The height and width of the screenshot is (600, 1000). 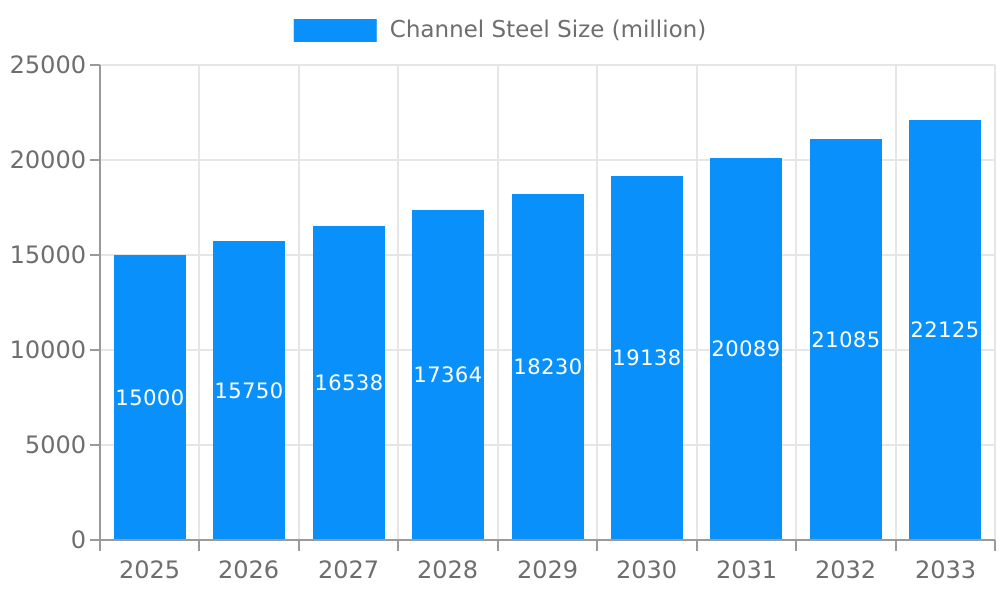 What do you see at coordinates (348, 570) in the screenshot?
I see `x-axis-tick-label: 2027` at bounding box center [348, 570].